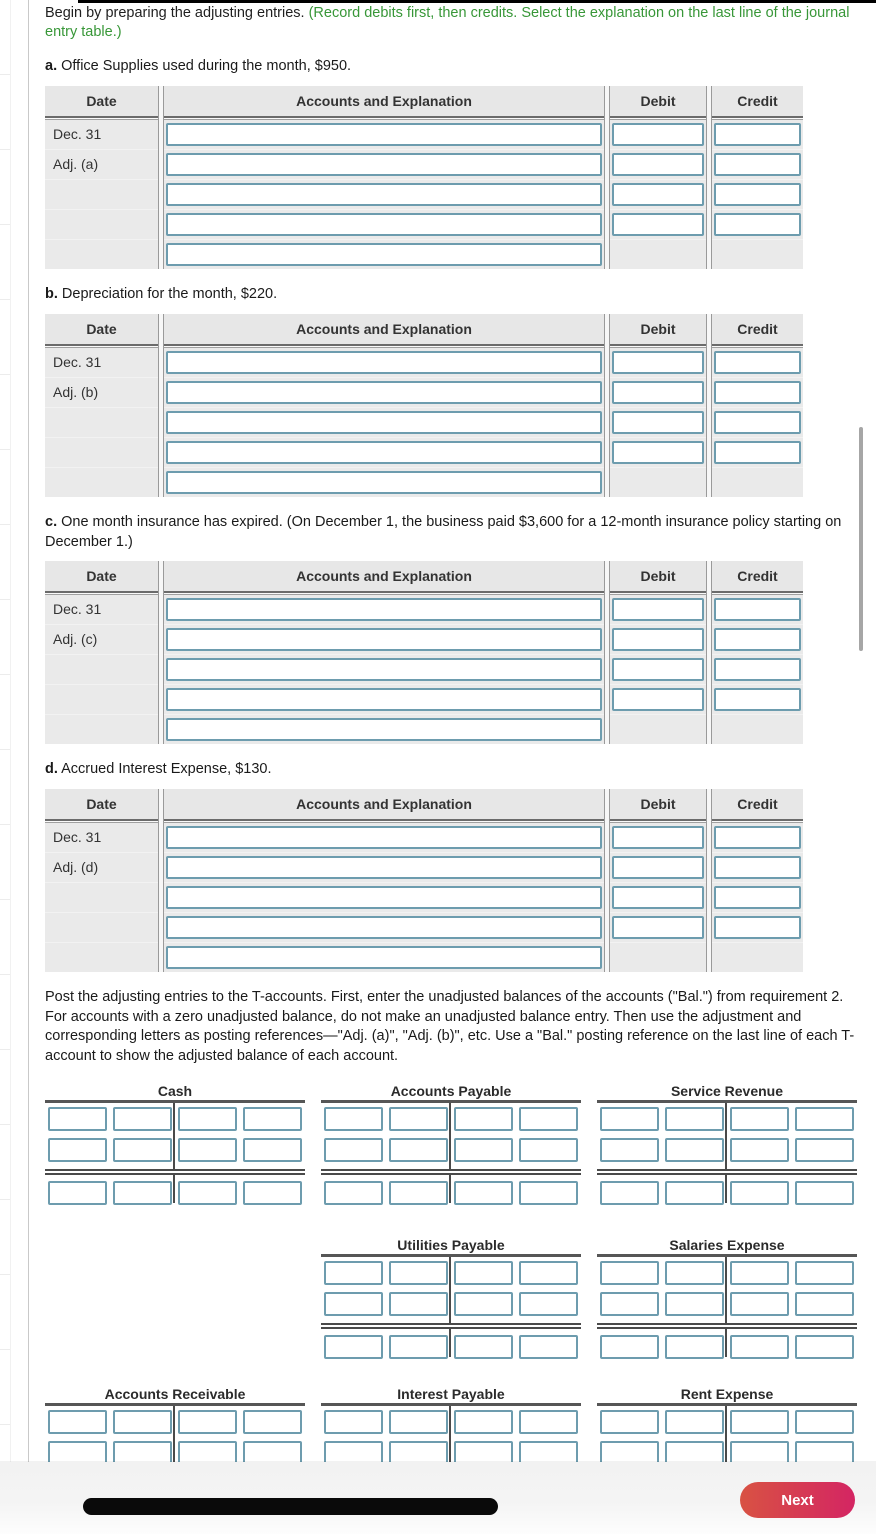 Image resolution: width=876 pixels, height=1534 pixels. I want to click on next-button: Next, so click(797, 1500).